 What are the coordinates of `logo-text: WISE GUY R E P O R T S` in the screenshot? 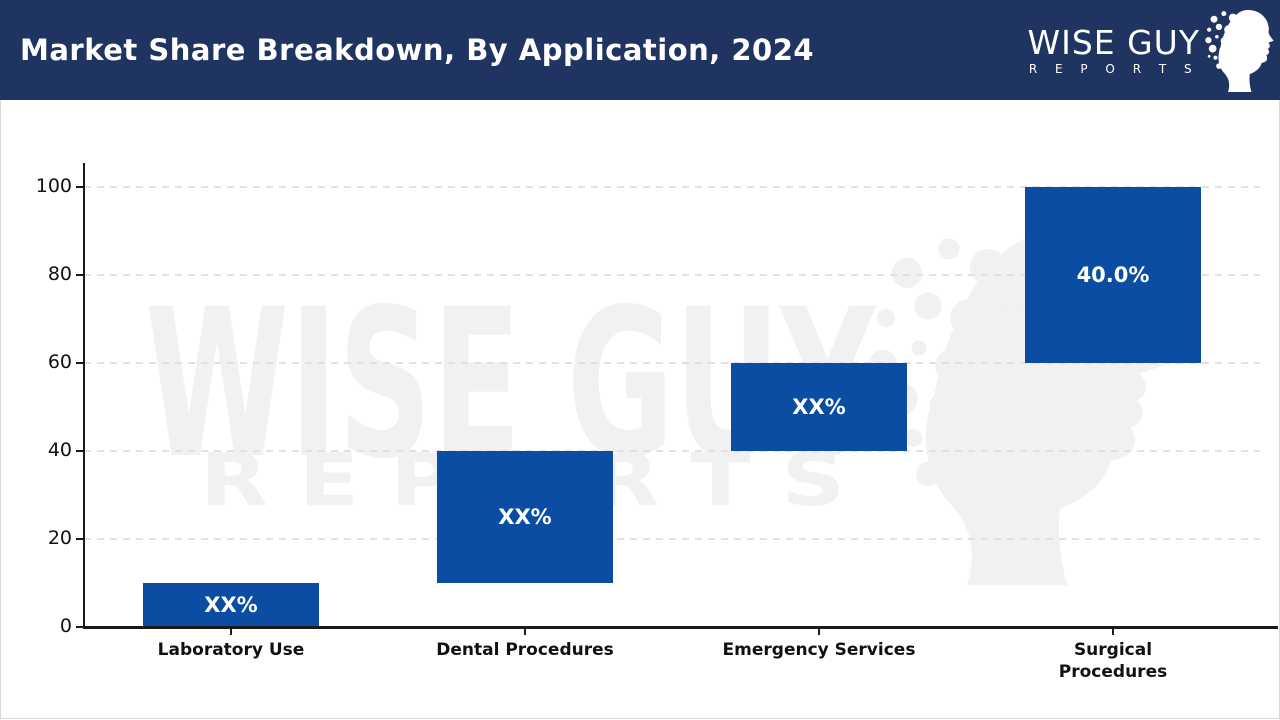 It's located at (1113, 50).